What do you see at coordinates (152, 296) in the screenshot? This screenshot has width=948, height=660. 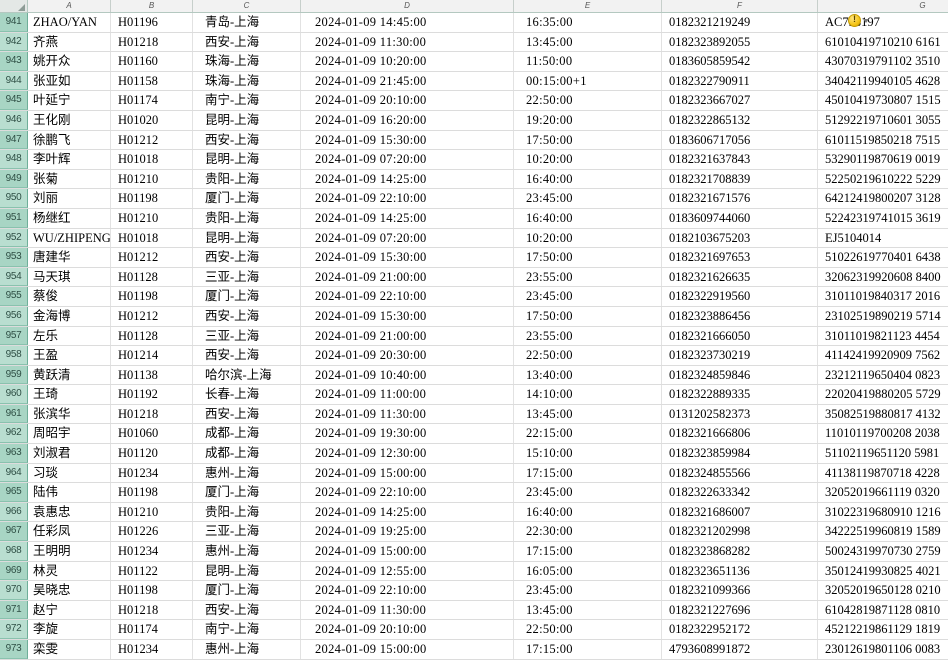 I see `cell-code: H01198` at bounding box center [152, 296].